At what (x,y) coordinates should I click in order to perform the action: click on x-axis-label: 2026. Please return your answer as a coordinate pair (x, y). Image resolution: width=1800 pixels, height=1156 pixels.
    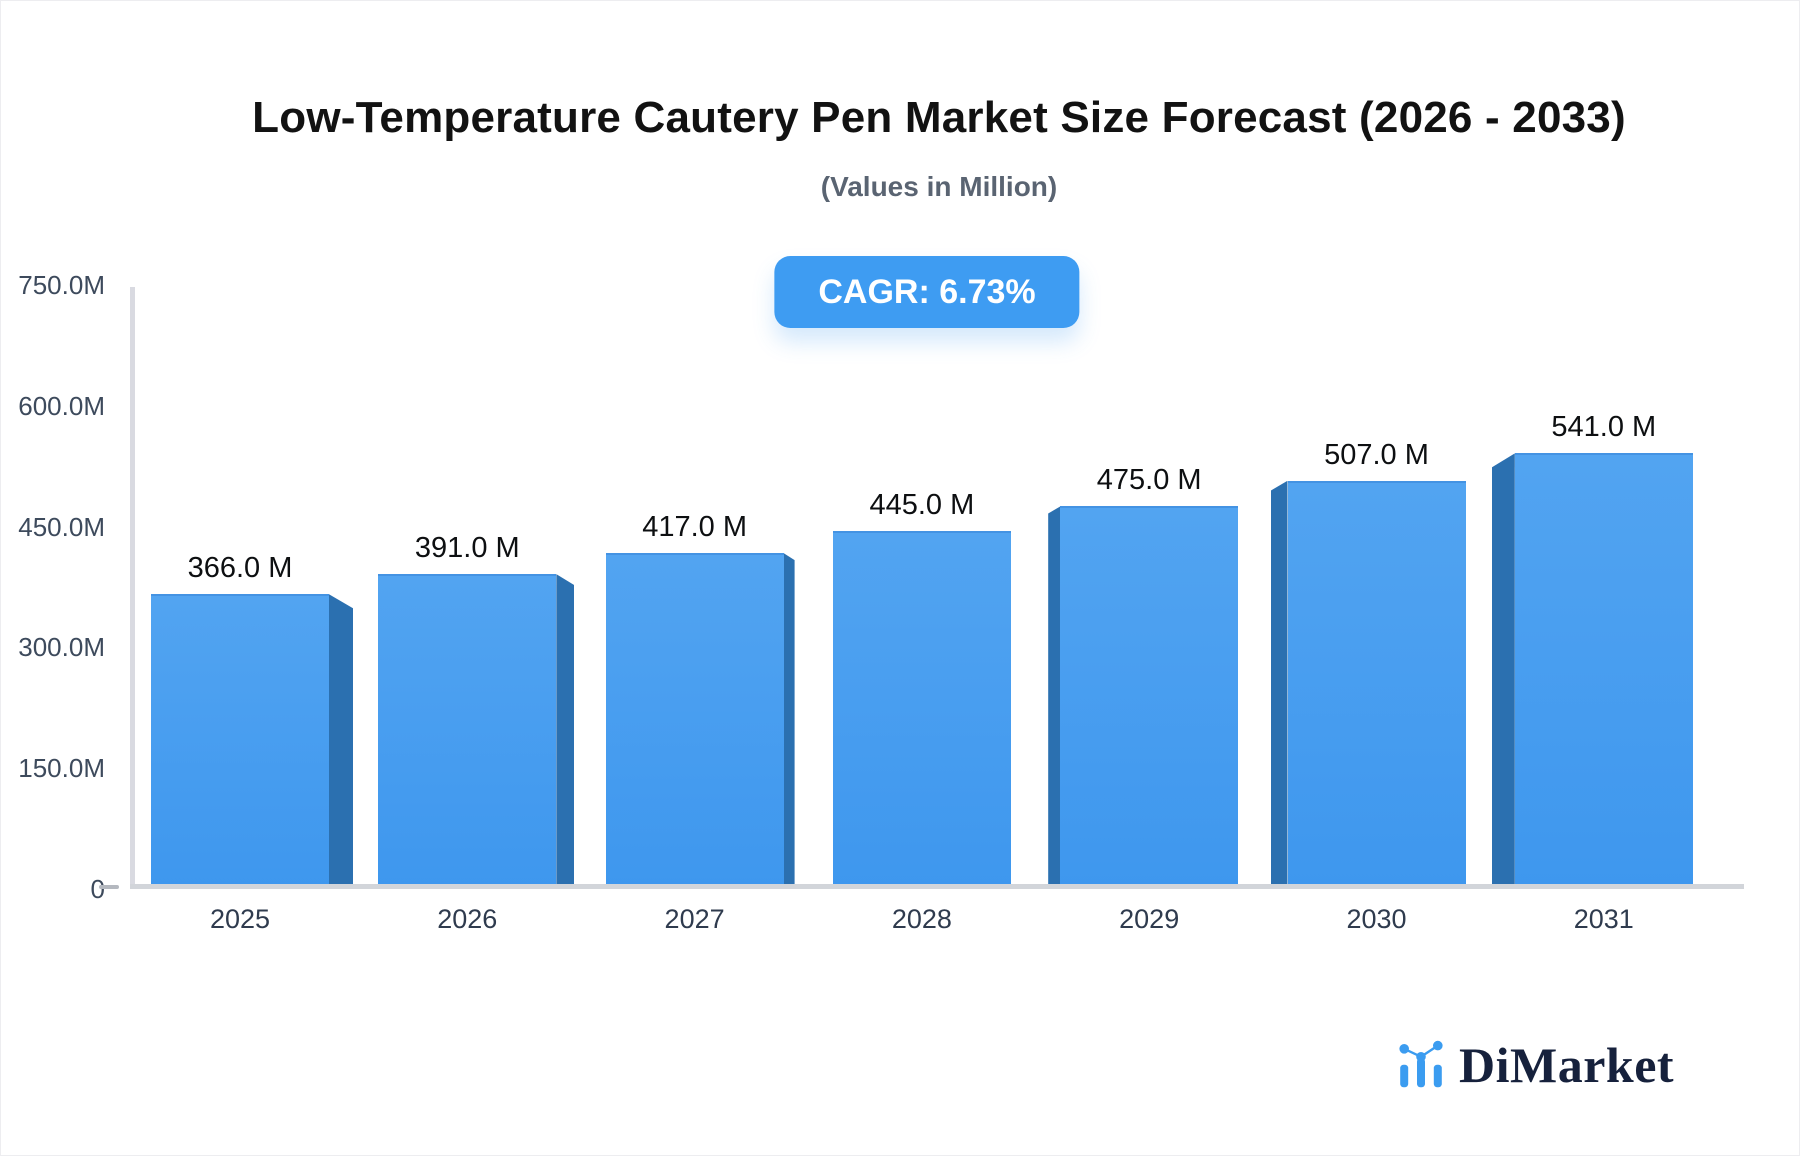
    Looking at the image, I should click on (467, 919).